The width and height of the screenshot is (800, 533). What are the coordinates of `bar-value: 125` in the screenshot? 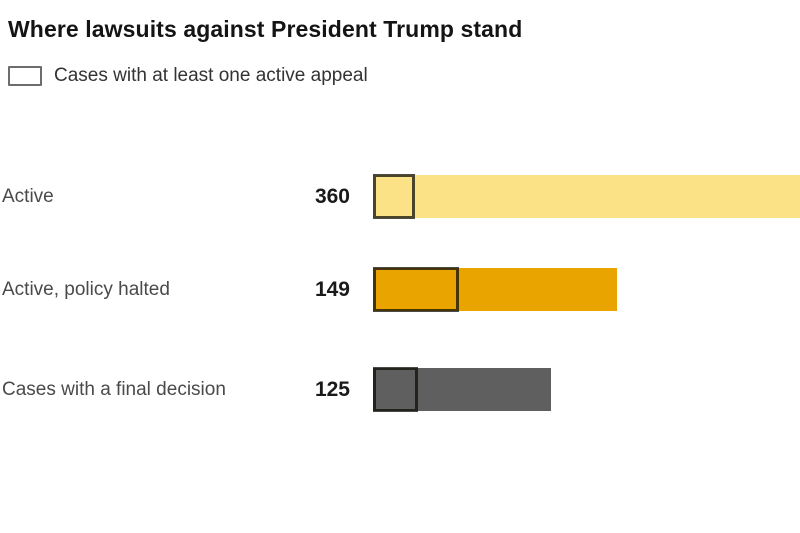 It's located at (332, 389).